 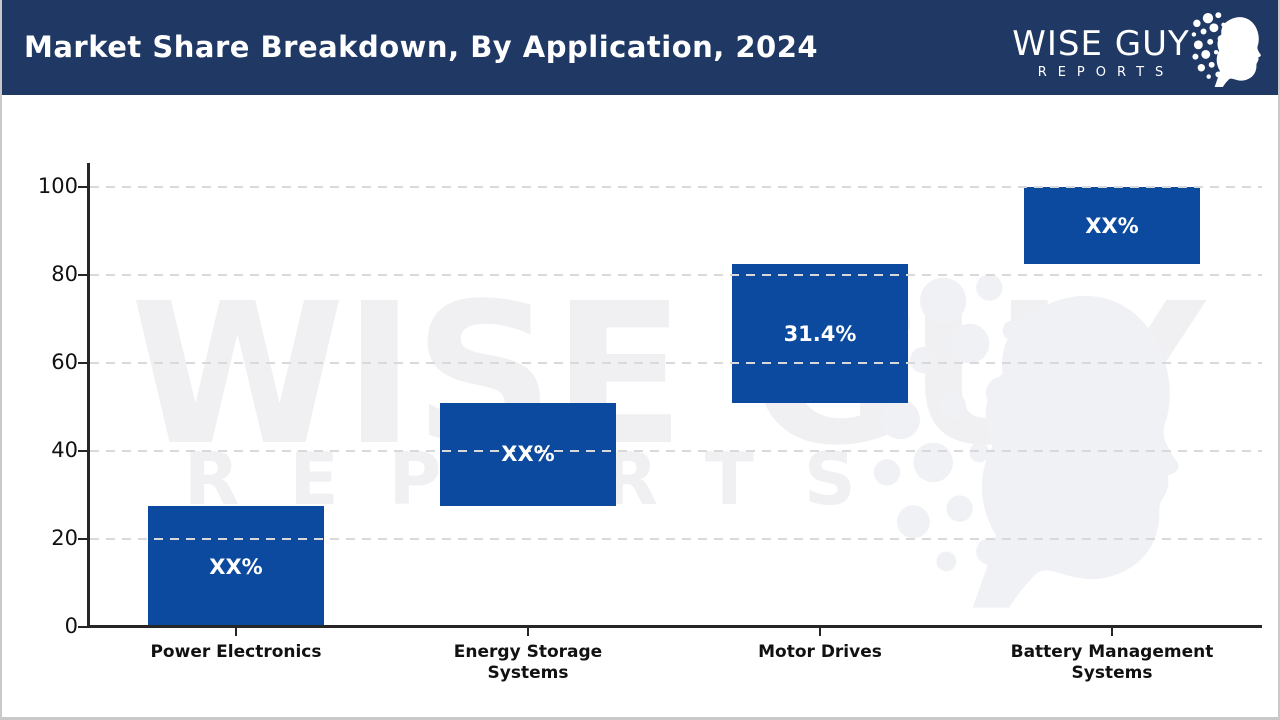 What do you see at coordinates (1101, 44) in the screenshot?
I see `logo-wordmark: WISE GUY` at bounding box center [1101, 44].